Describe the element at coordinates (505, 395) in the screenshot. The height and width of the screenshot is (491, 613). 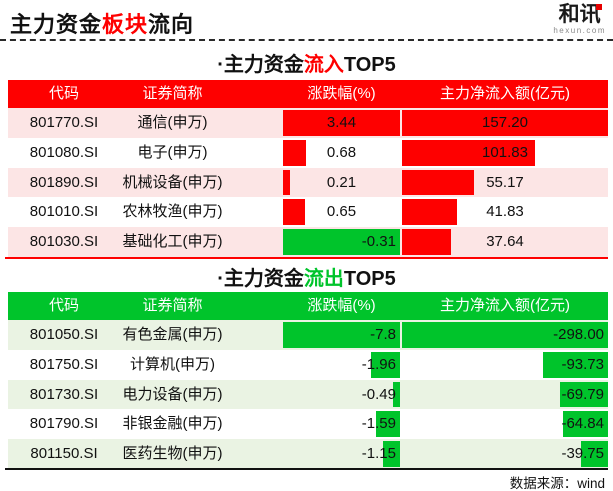
I see `net-inflow-cell: -69.79` at that location.